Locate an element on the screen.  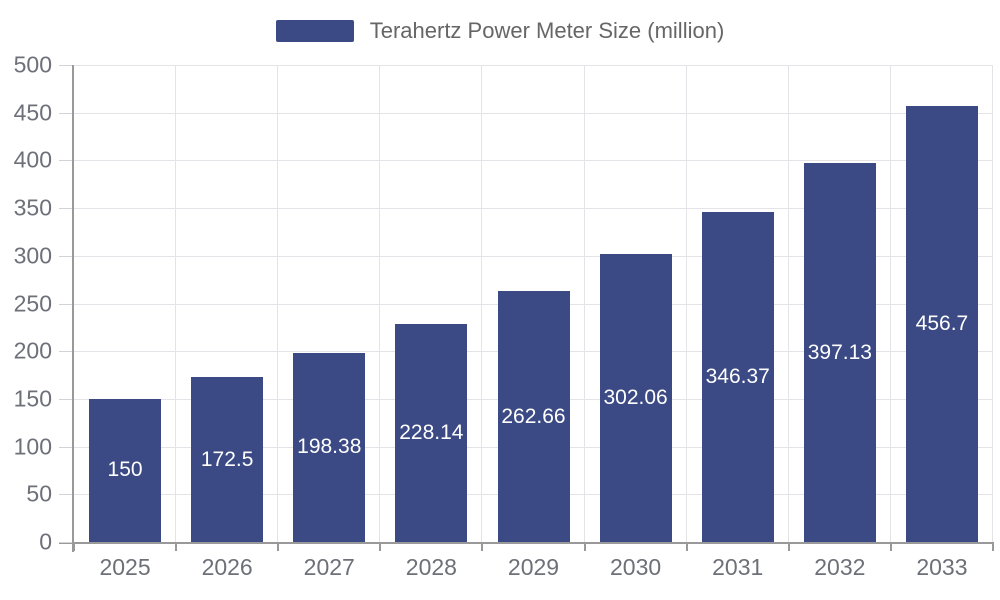
y-axis-label: 200 is located at coordinates (32, 350).